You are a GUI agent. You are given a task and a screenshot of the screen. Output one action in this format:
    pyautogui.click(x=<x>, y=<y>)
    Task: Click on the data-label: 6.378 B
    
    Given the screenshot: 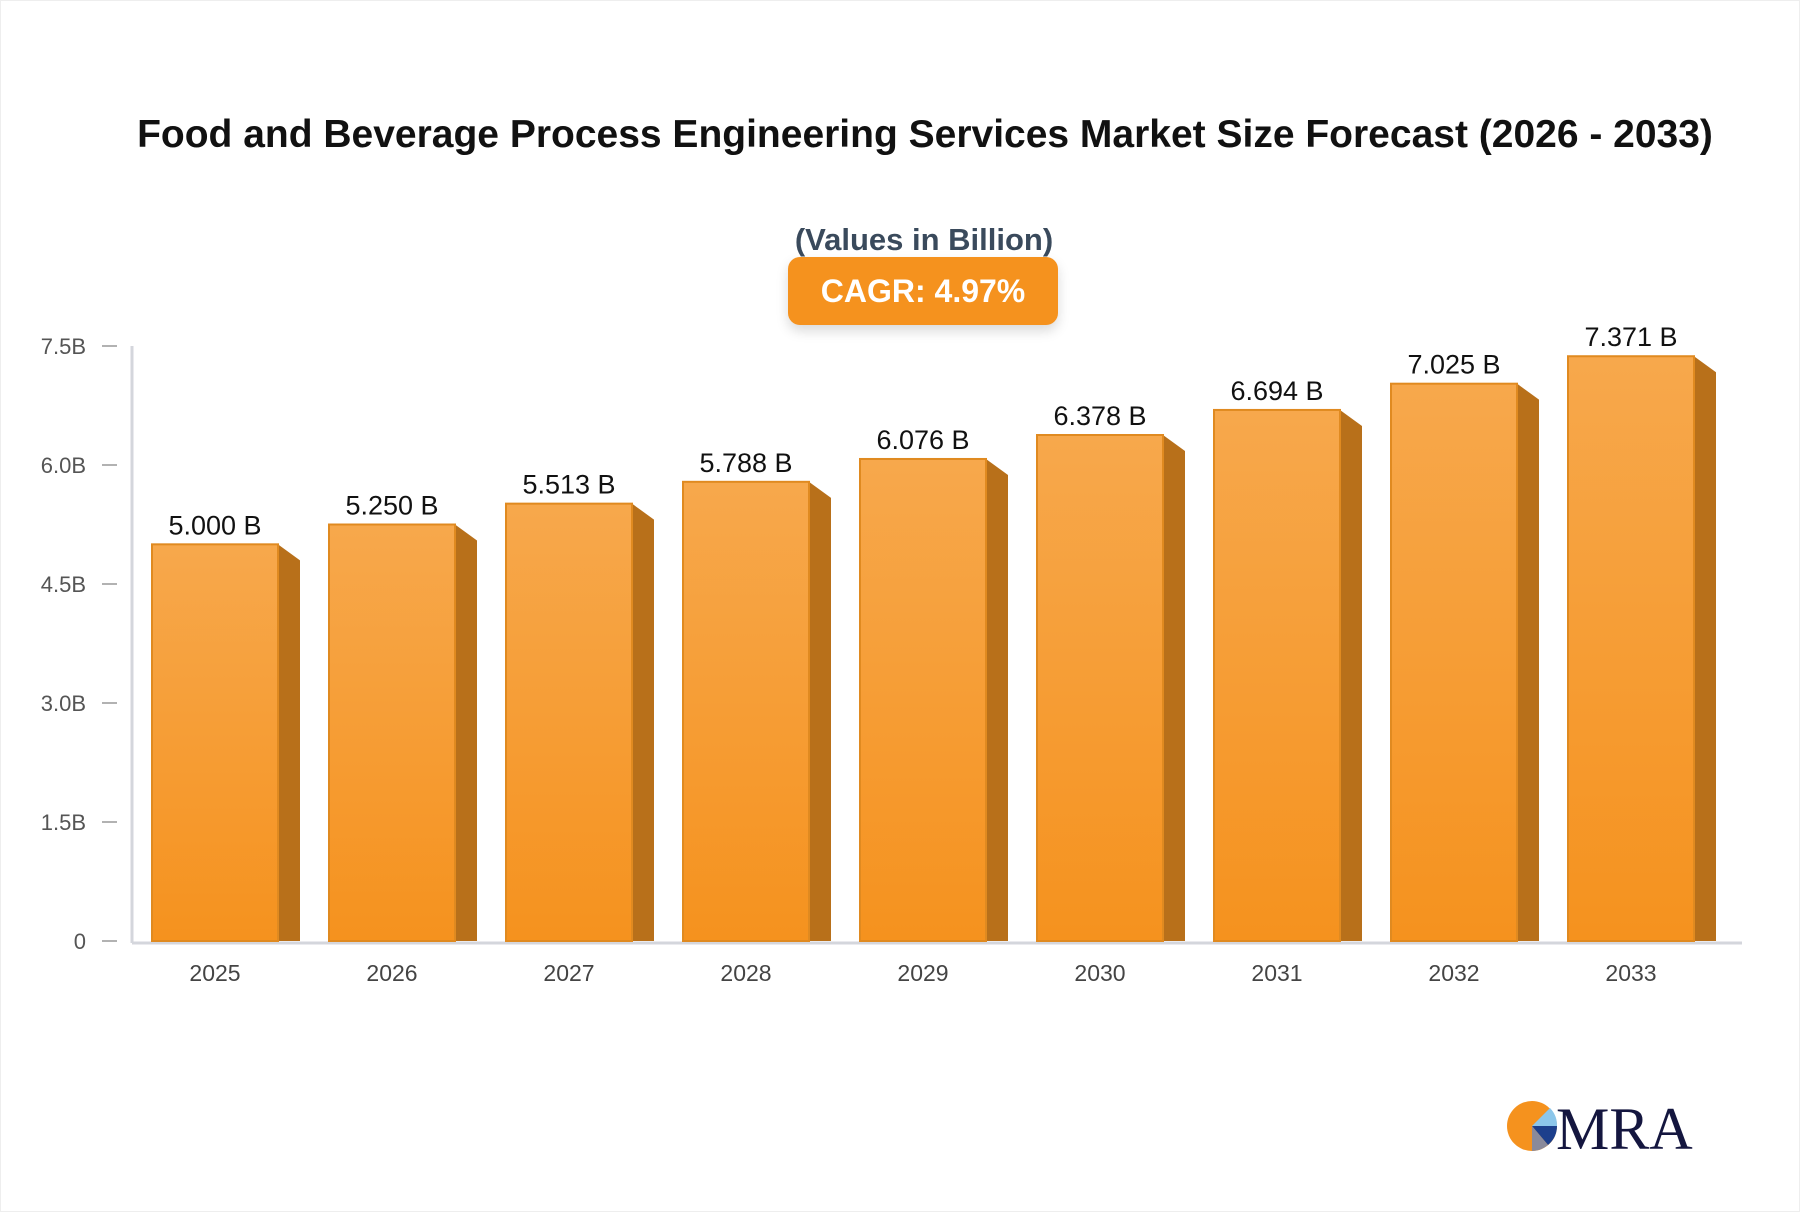 What is the action you would take?
    pyautogui.click(x=1099, y=416)
    